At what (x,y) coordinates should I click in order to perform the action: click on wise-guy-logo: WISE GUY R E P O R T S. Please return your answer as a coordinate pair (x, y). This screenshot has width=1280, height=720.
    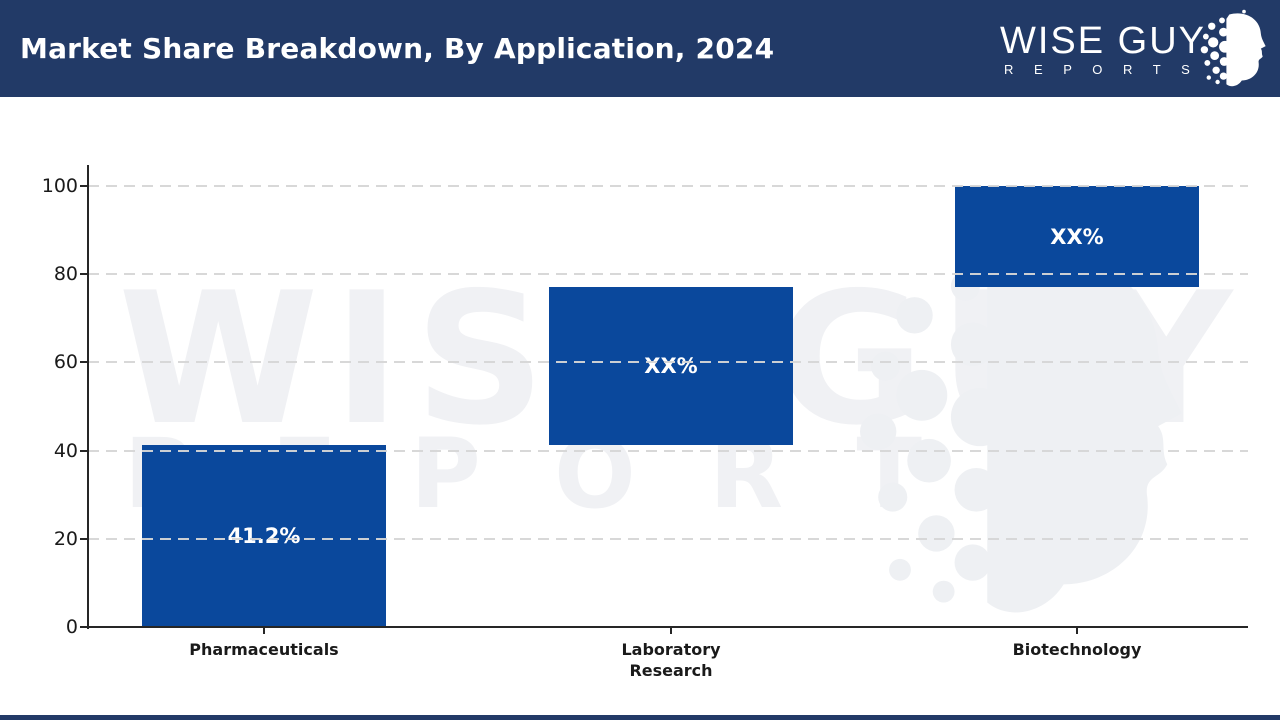
    Looking at the image, I should click on (1133, 49).